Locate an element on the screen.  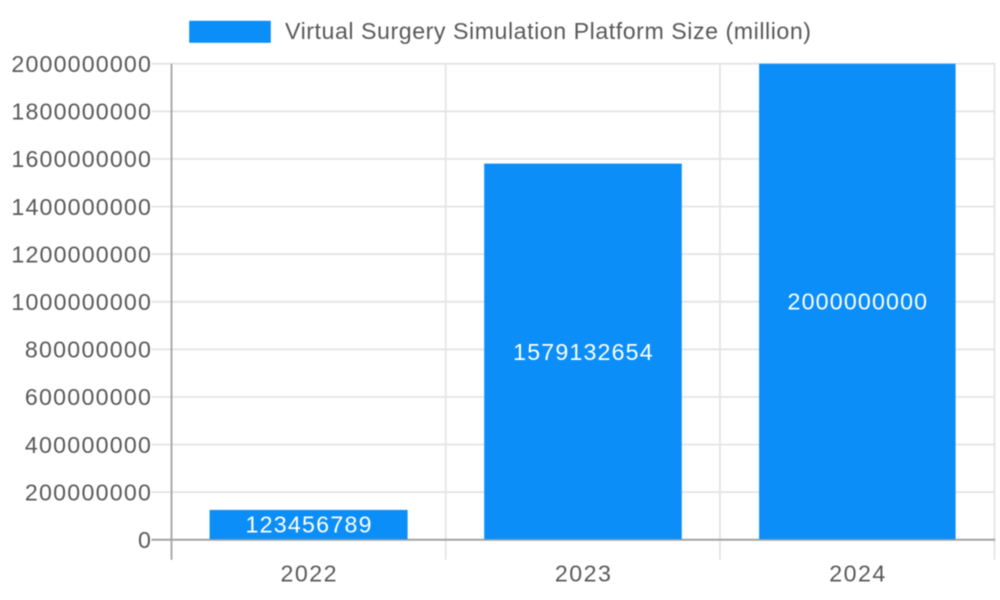
svg-text: 1000000000 is located at coordinates (81, 302).